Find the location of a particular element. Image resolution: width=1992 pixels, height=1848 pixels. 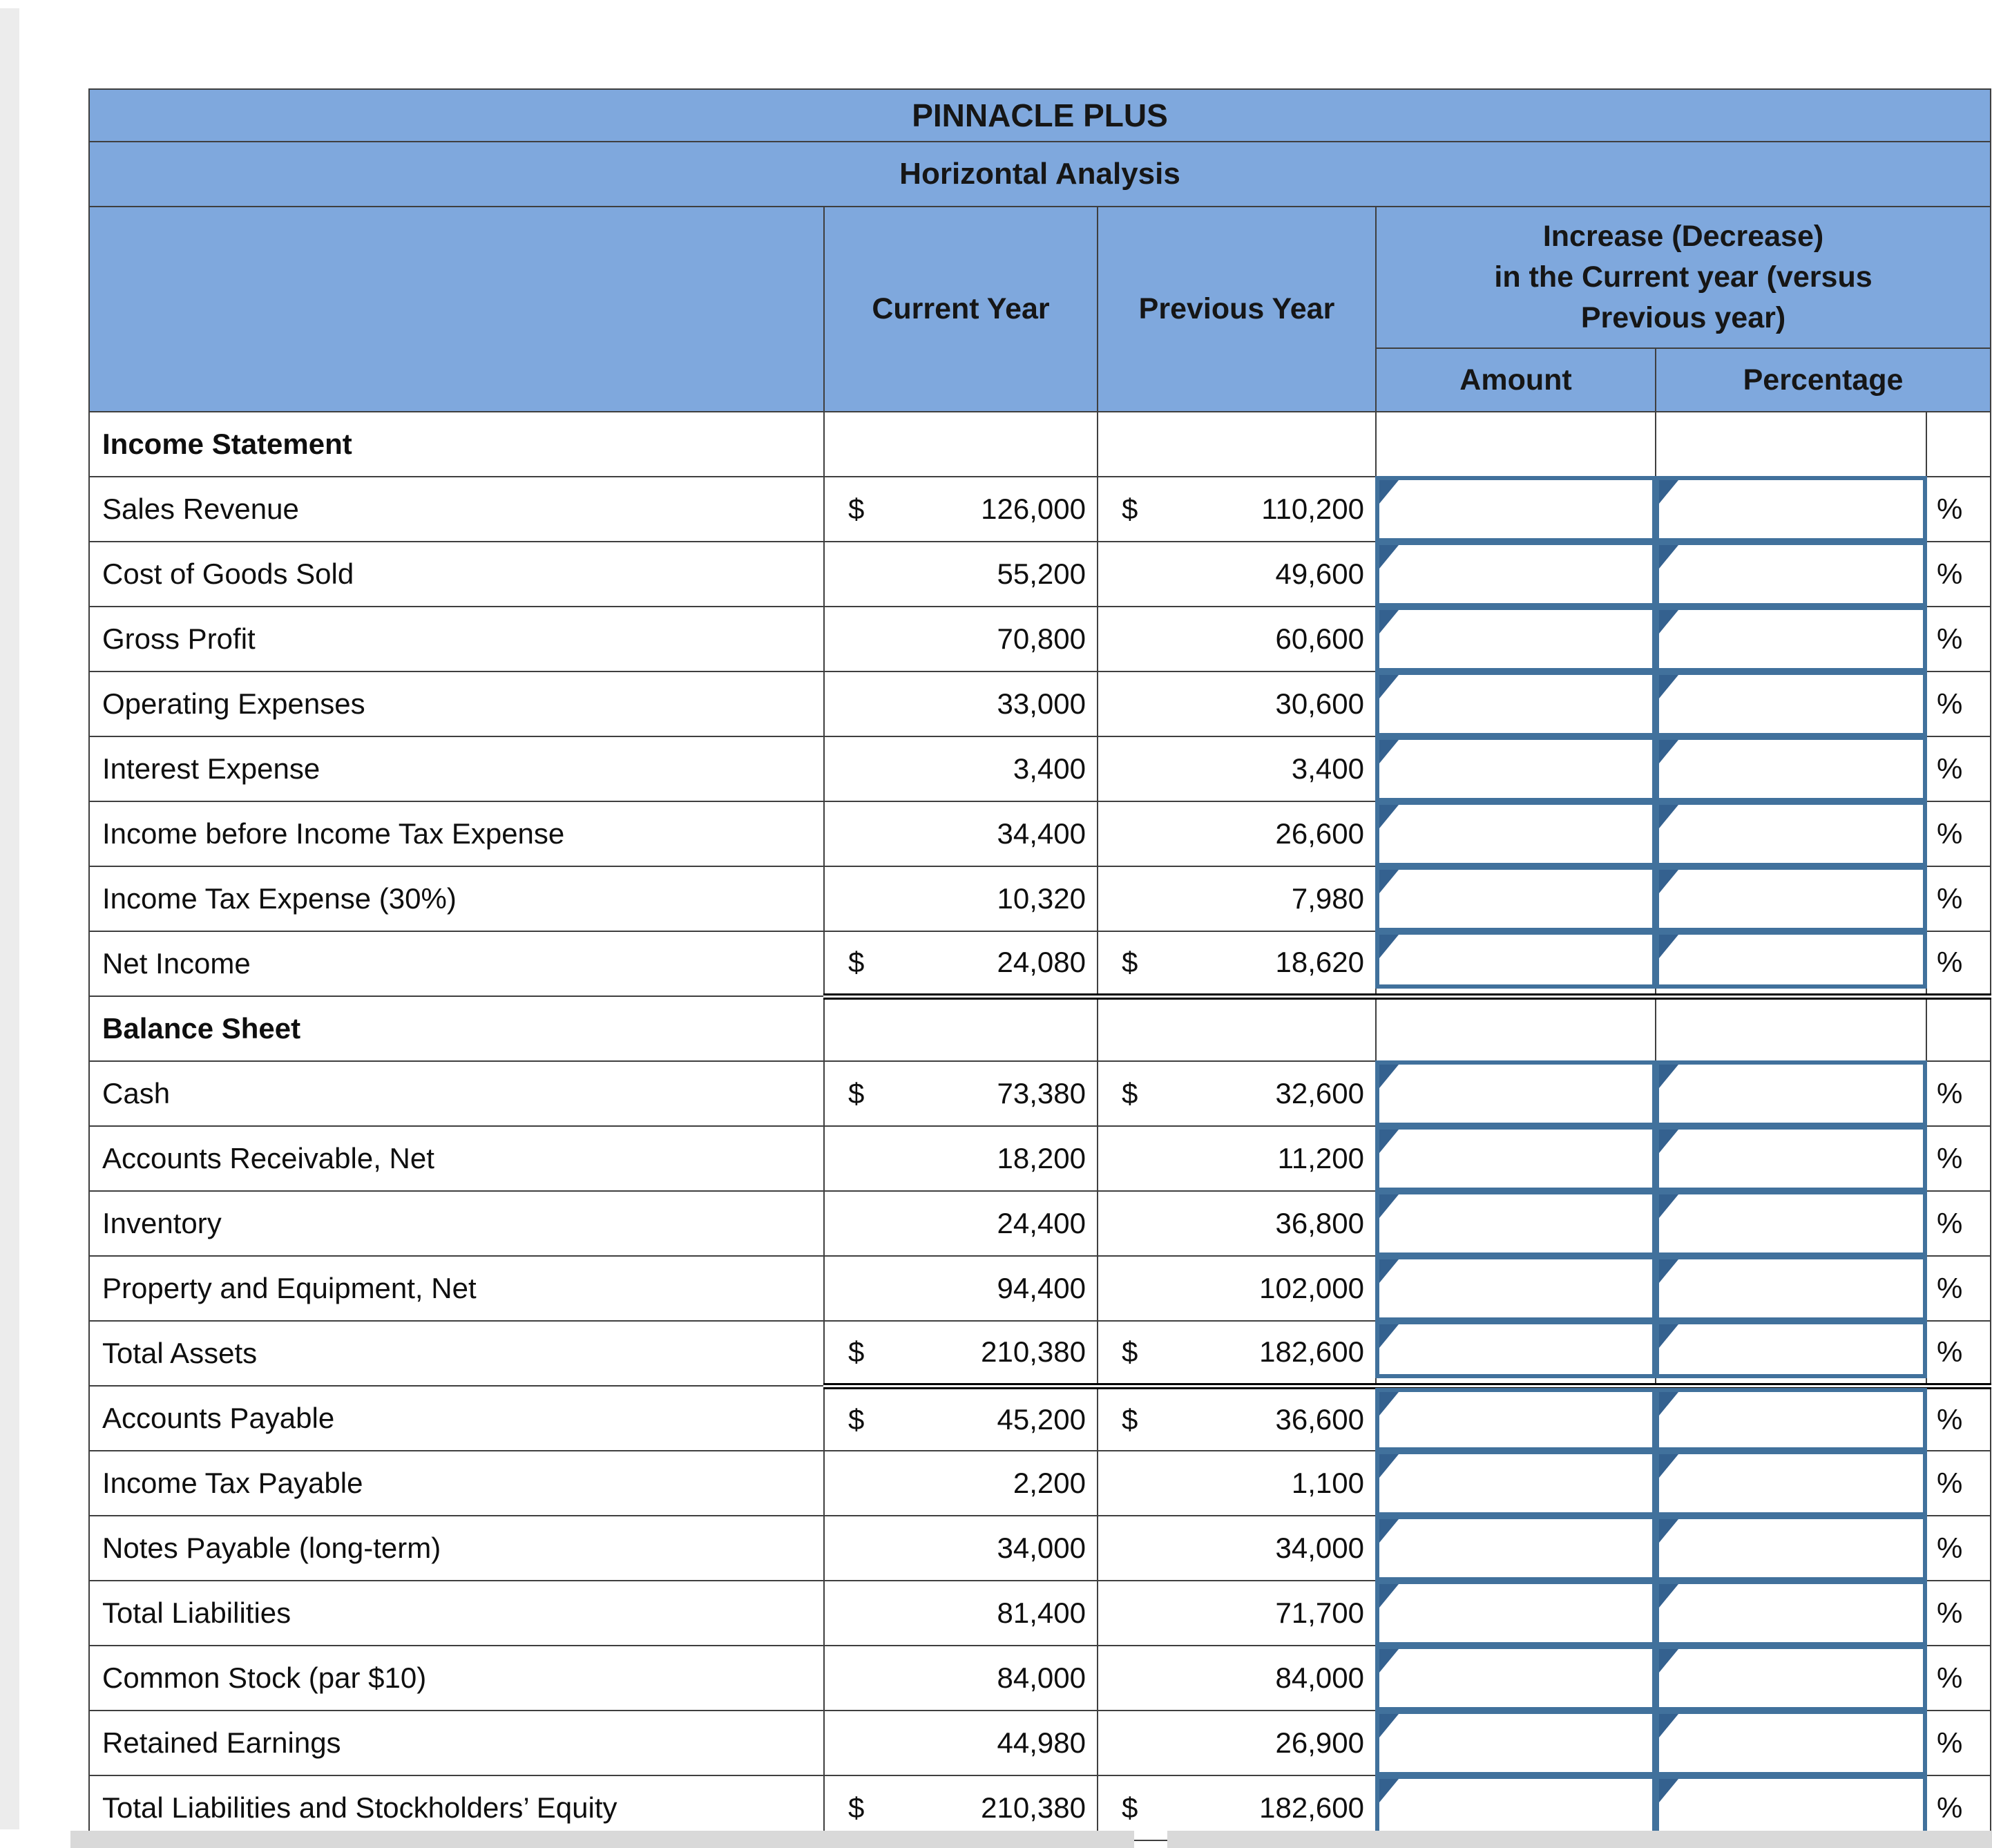

percent-suffix is located at coordinates (1959, 444).